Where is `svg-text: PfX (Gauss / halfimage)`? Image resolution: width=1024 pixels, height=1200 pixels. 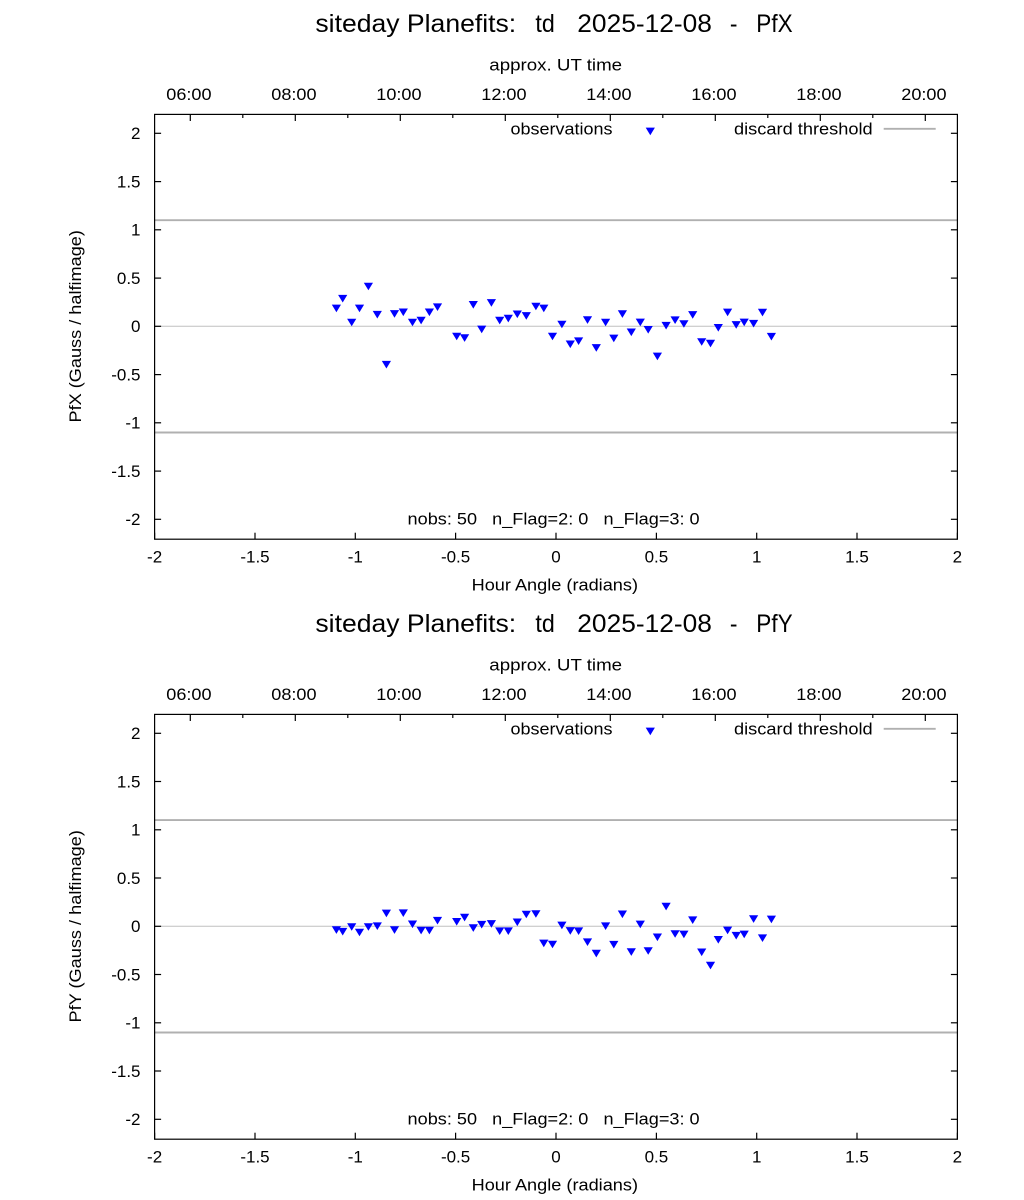 svg-text: PfX (Gauss / halfimage) is located at coordinates (75, 326).